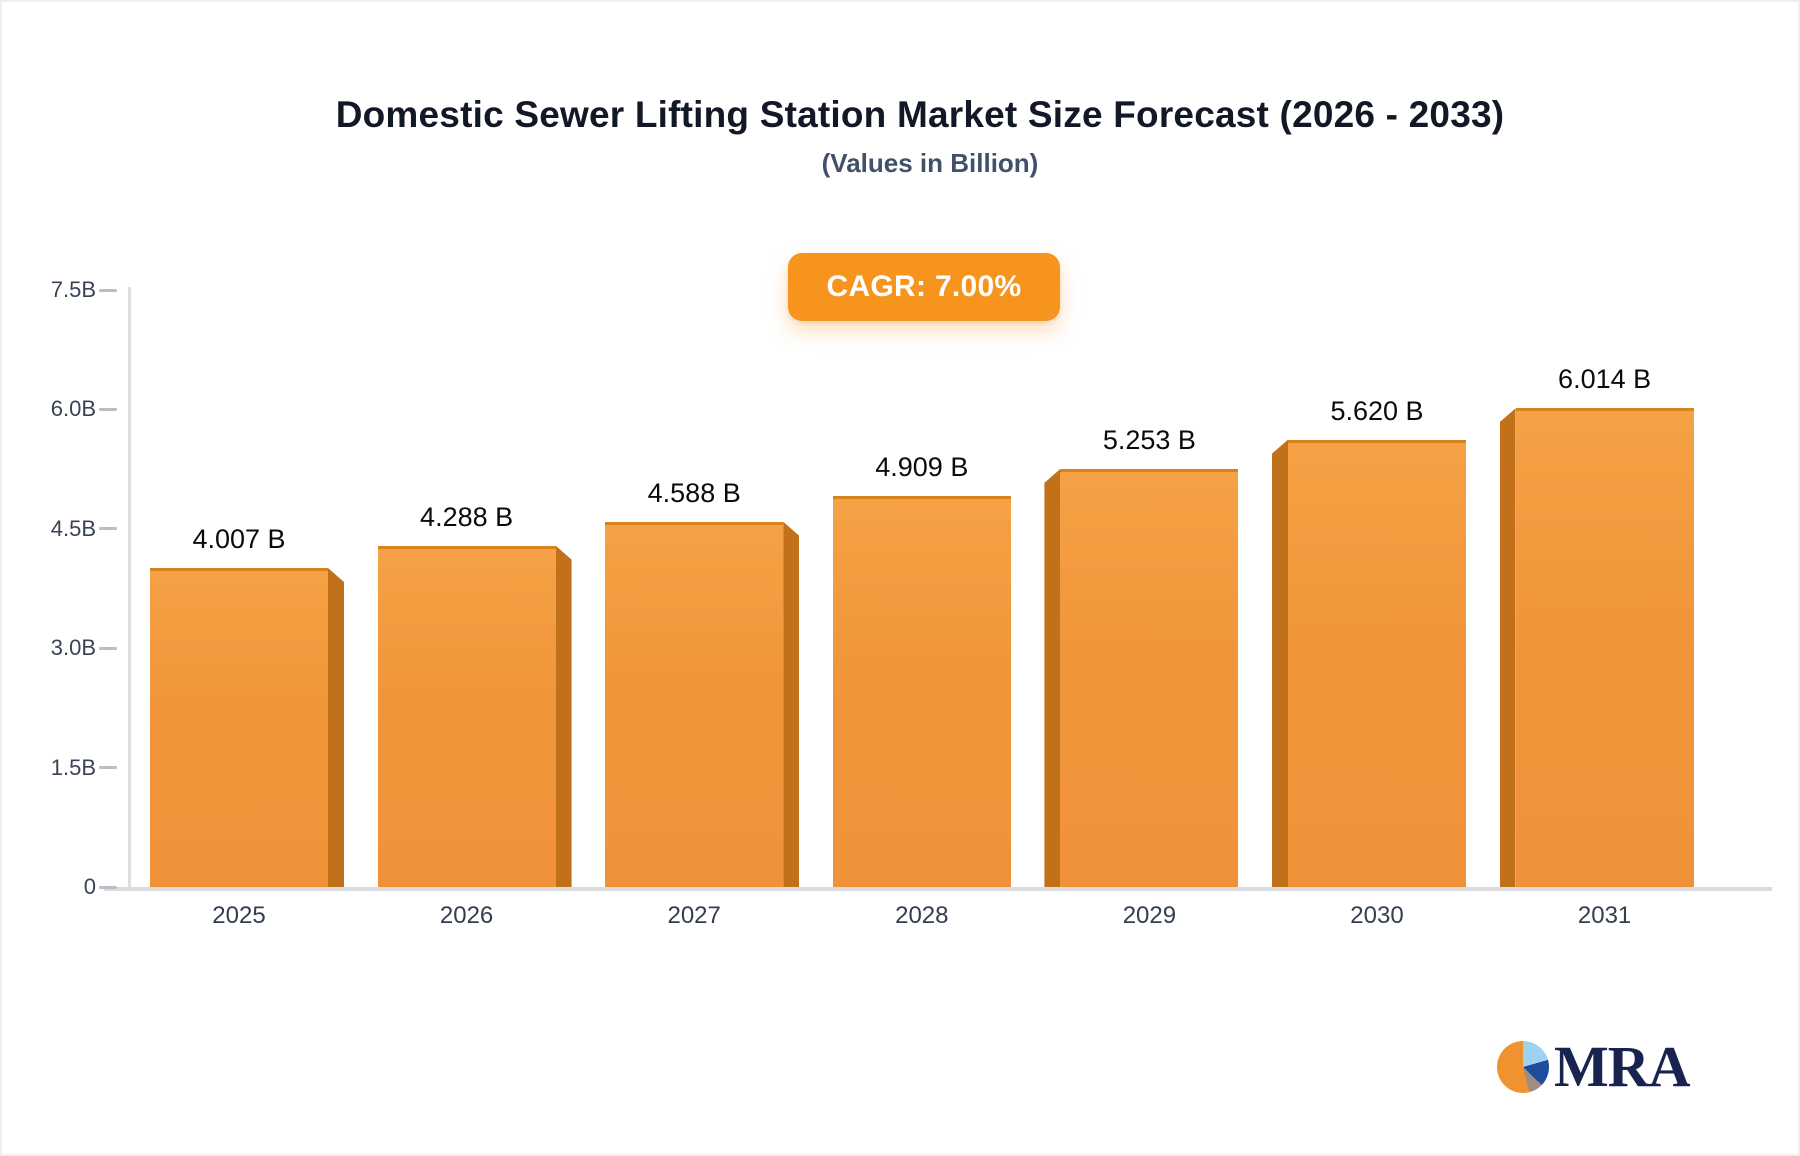 The image size is (1800, 1156). What do you see at coordinates (466, 716) in the screenshot?
I see `bar-2026` at bounding box center [466, 716].